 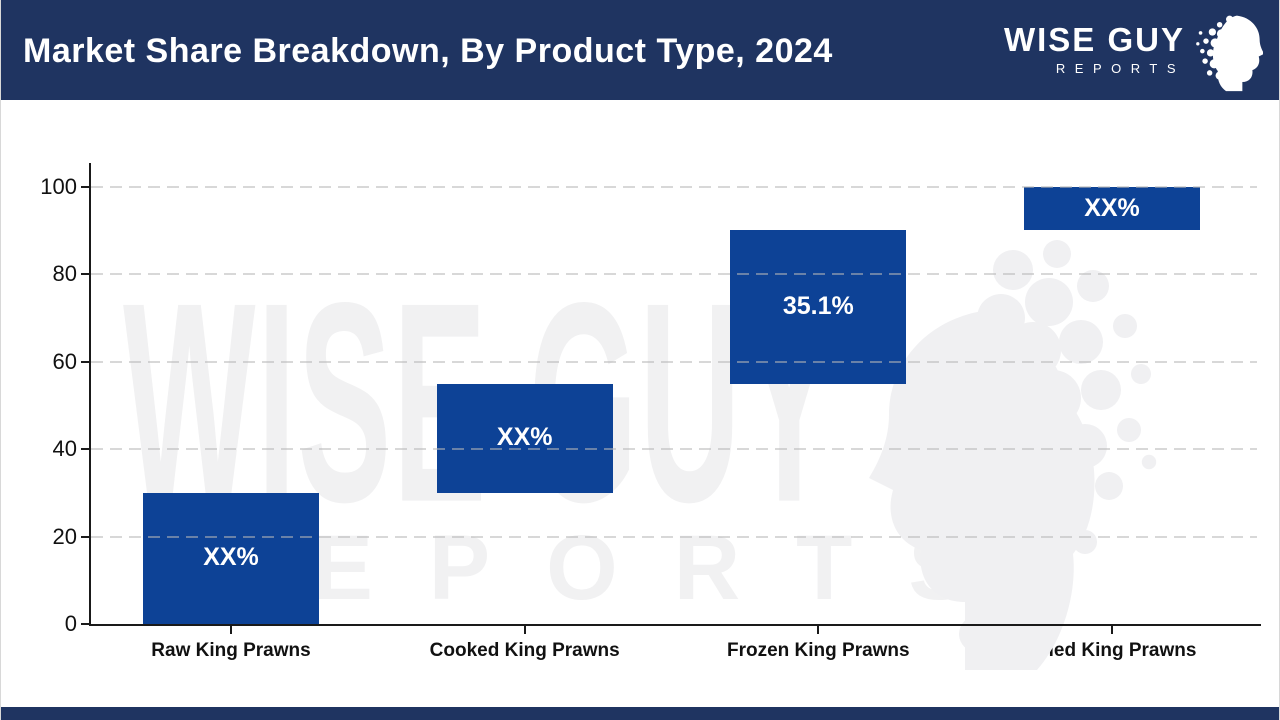 What do you see at coordinates (1094, 39) in the screenshot?
I see `logo-wordmark-line1: WISE GUY` at bounding box center [1094, 39].